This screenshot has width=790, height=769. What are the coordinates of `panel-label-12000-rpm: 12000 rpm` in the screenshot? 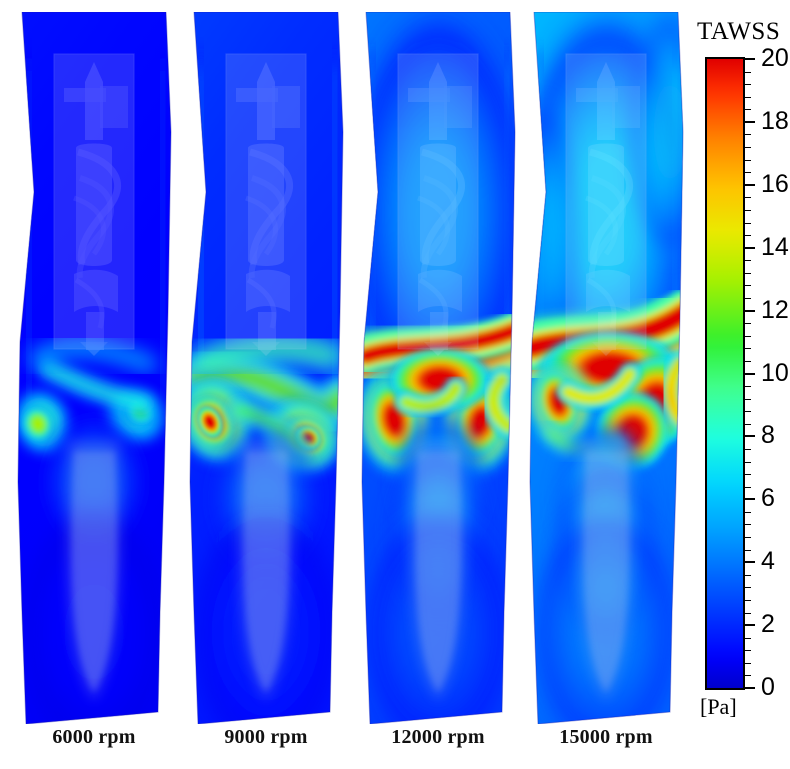 It's located at (438, 737).